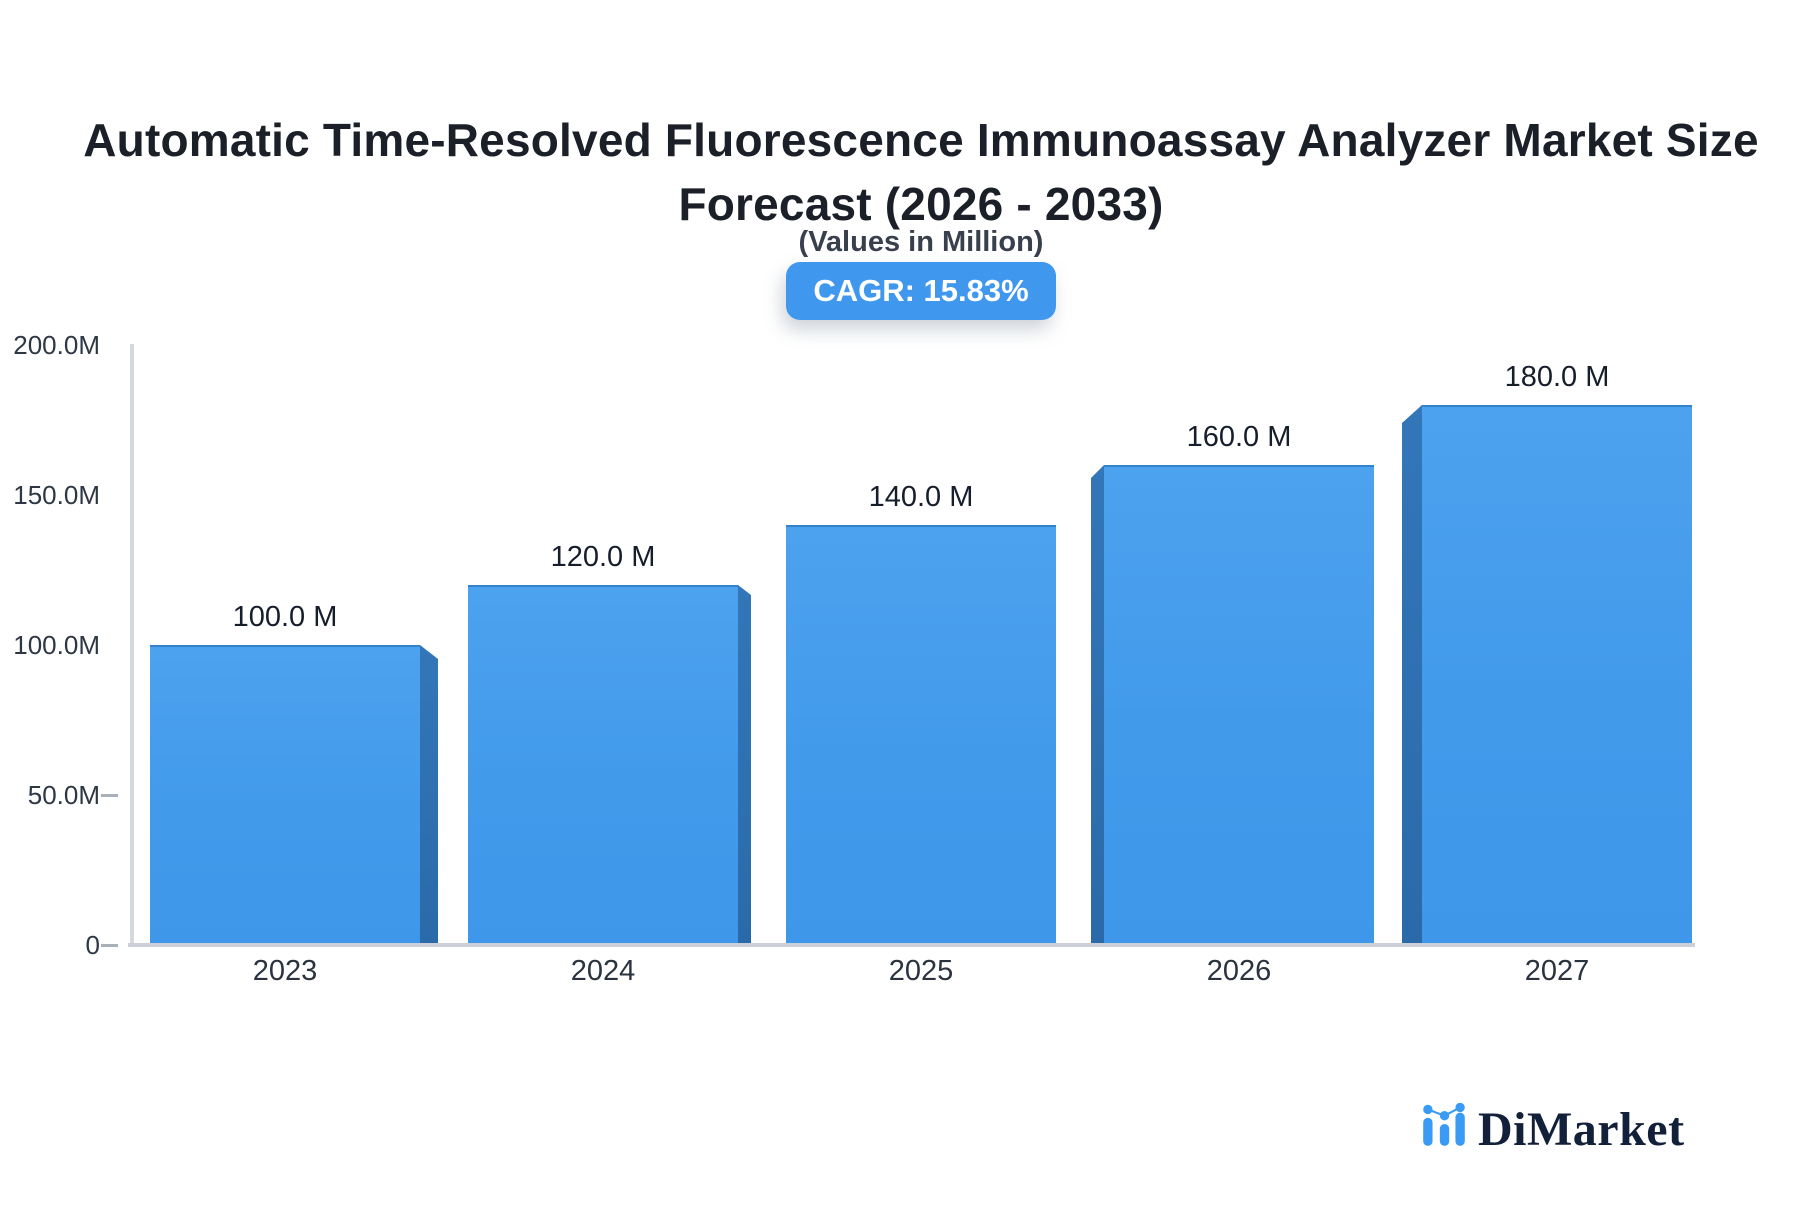 The width and height of the screenshot is (1800, 1212). I want to click on y-axis-tick-label: 50.0M, so click(63, 795).